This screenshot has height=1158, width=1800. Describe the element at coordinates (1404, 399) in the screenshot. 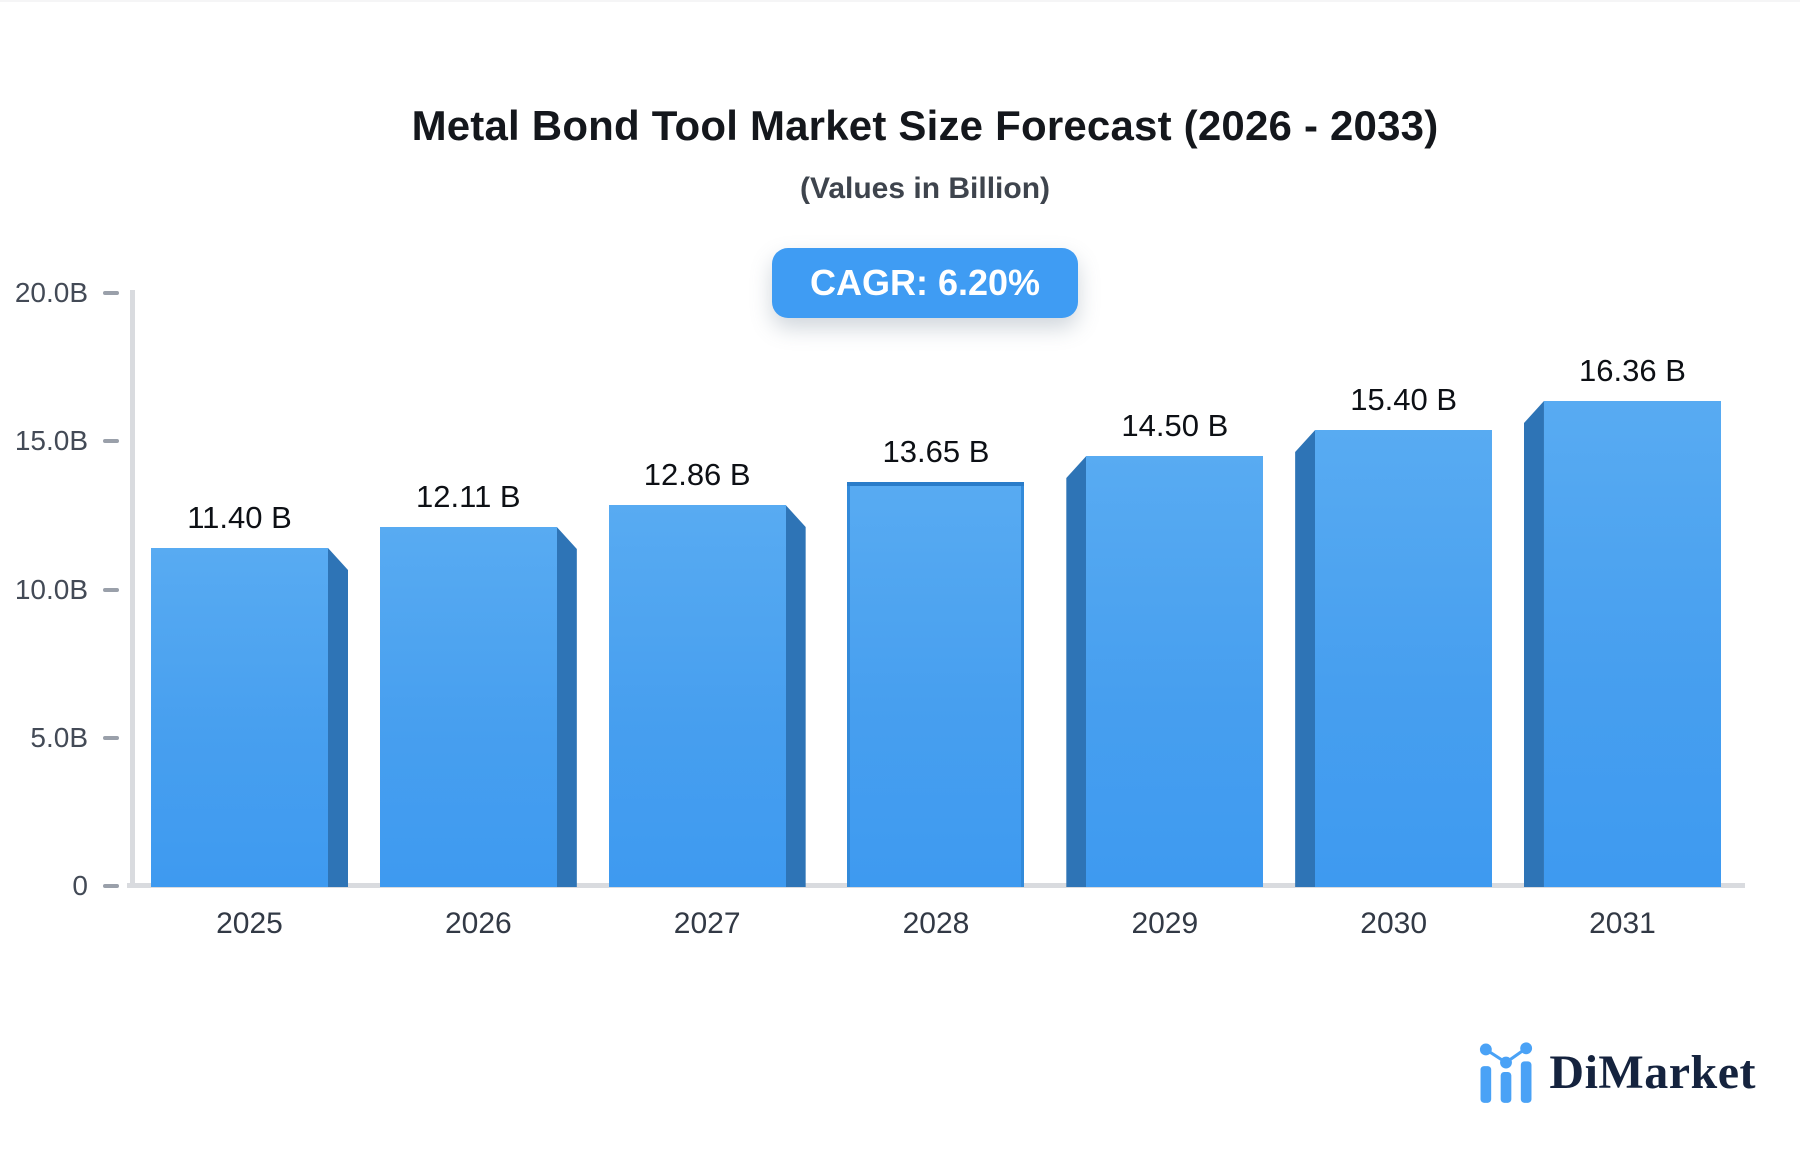

I see `bar-value-label: 15.40 B` at that location.